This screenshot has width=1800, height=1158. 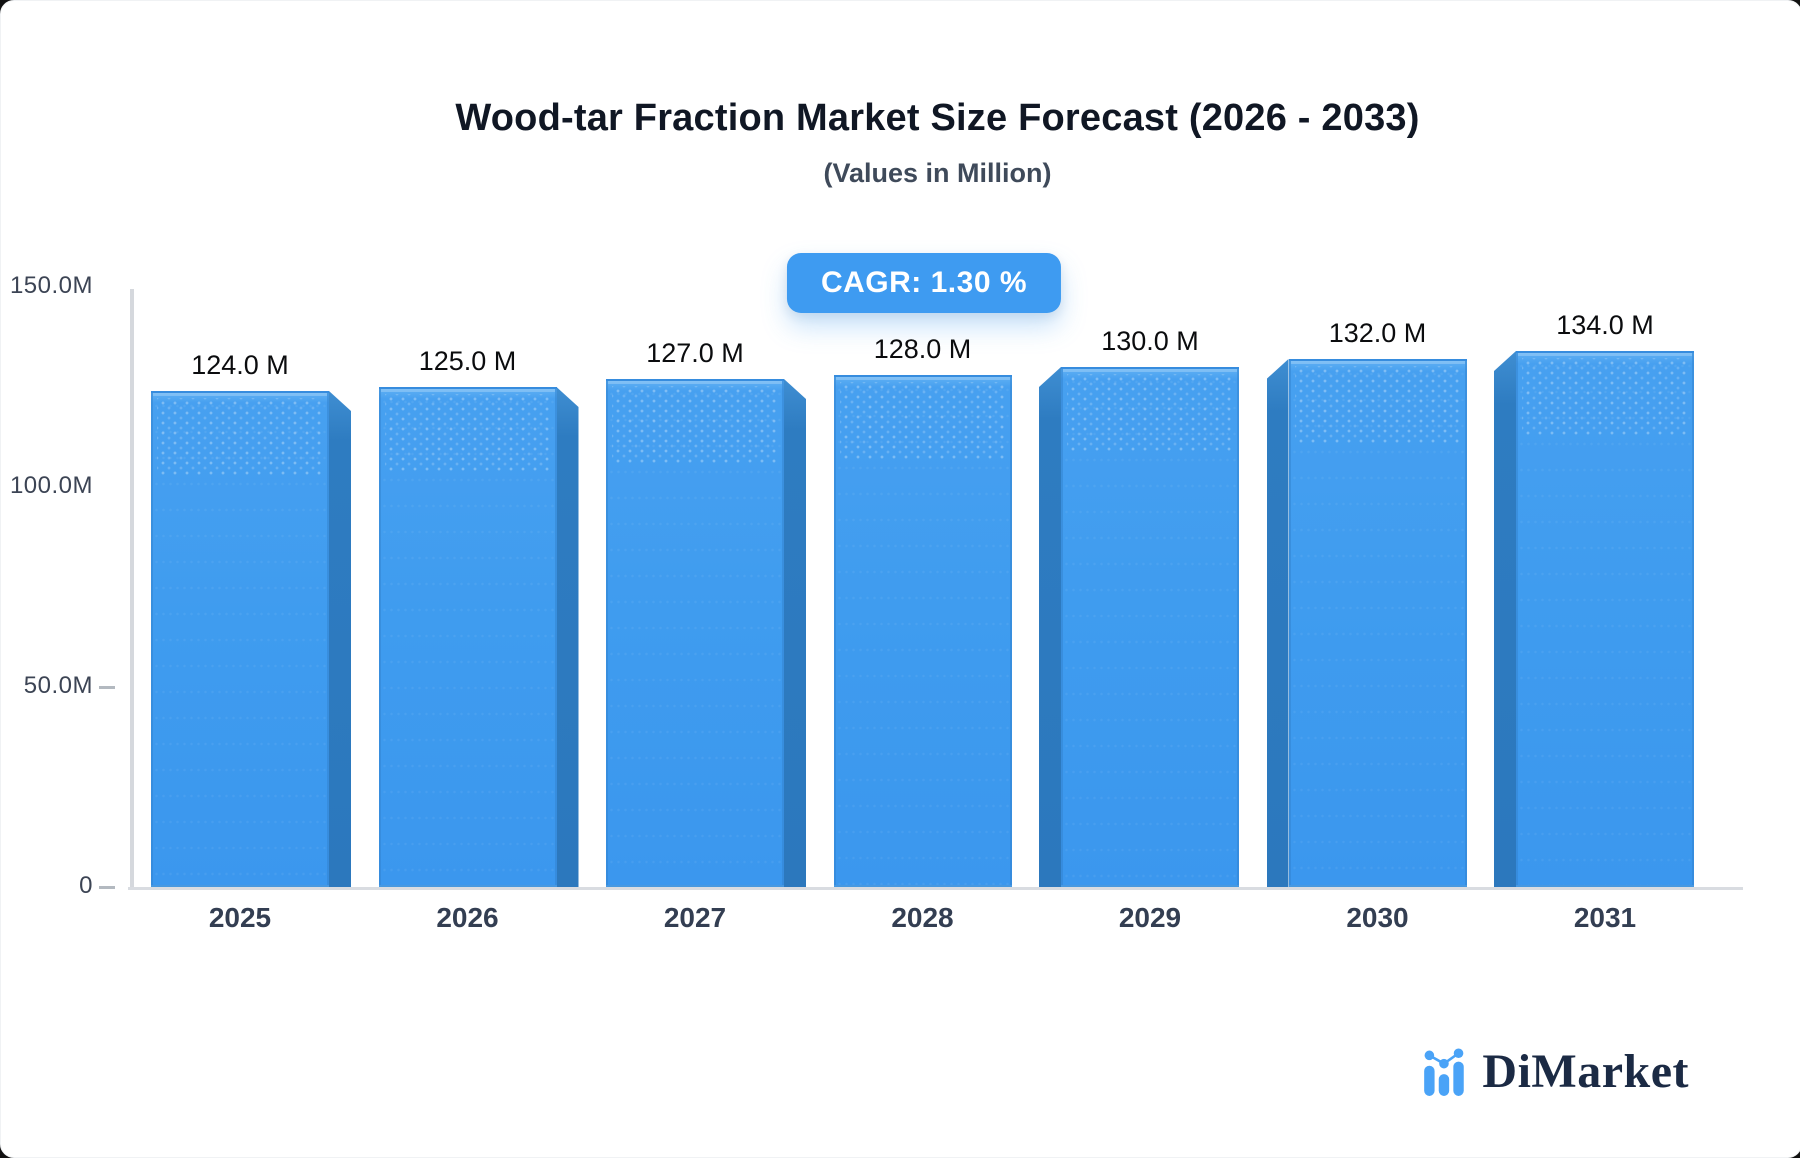 What do you see at coordinates (240, 365) in the screenshot?
I see `bar-value-label: 124.0 M` at bounding box center [240, 365].